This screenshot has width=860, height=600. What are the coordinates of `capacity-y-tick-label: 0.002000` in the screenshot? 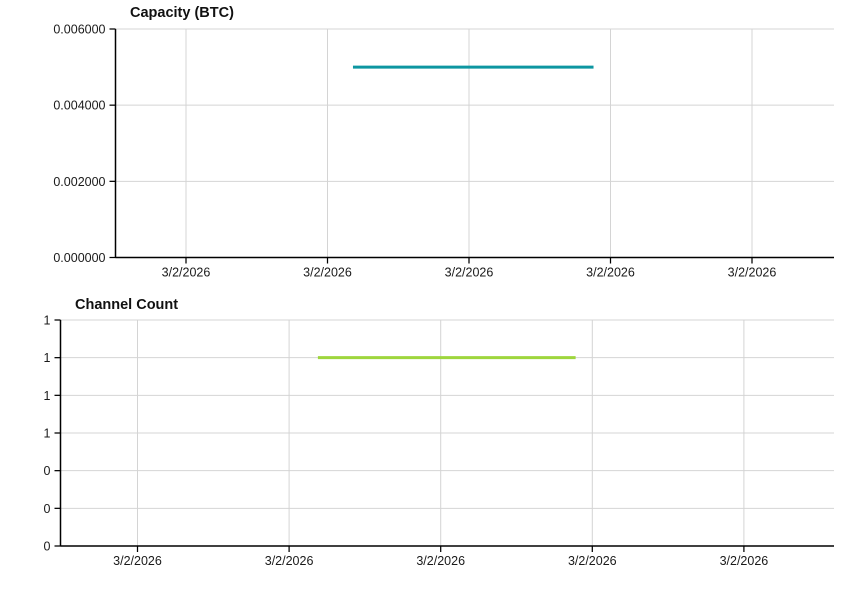 It's located at (79, 182).